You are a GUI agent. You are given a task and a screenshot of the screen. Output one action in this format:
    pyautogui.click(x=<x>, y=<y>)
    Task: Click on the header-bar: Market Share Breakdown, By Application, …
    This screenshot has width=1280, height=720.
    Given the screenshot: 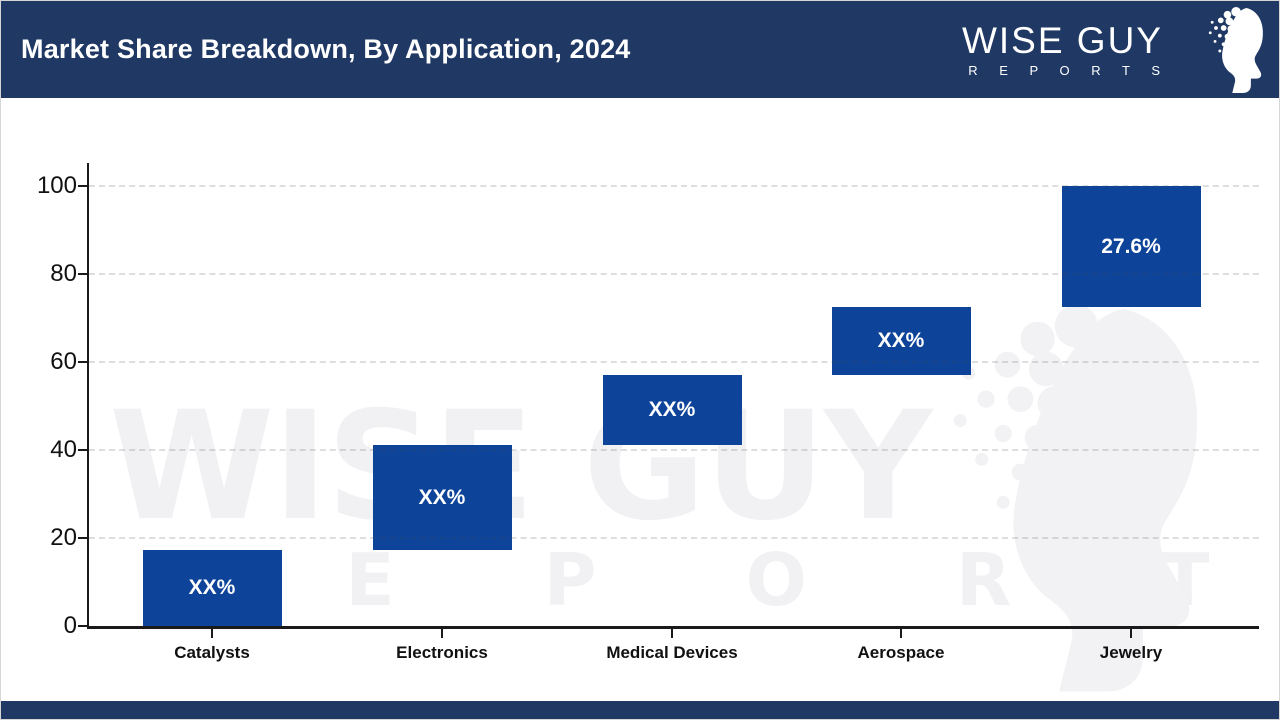 What is the action you would take?
    pyautogui.click(x=640, y=49)
    